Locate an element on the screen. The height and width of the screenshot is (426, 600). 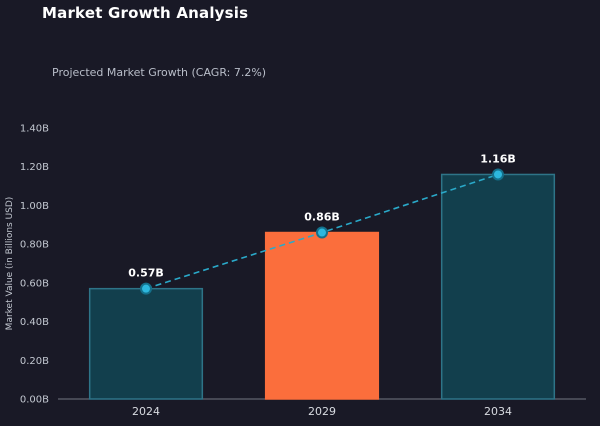
trend-marker-2034 is located at coordinates (498, 174).